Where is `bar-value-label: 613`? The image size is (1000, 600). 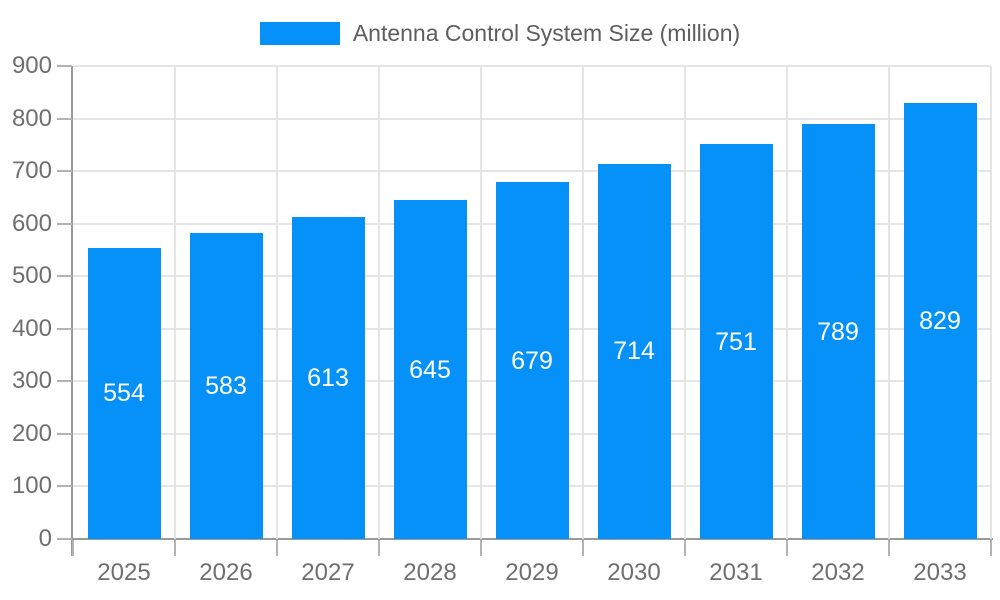
bar-value-label: 613 is located at coordinates (328, 377).